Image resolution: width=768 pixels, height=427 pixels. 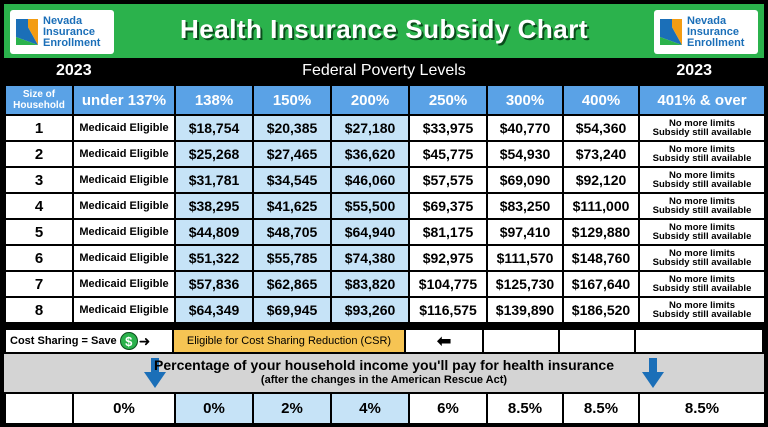 What do you see at coordinates (214, 206) in the screenshot?
I see `income-cell: $38,295` at bounding box center [214, 206].